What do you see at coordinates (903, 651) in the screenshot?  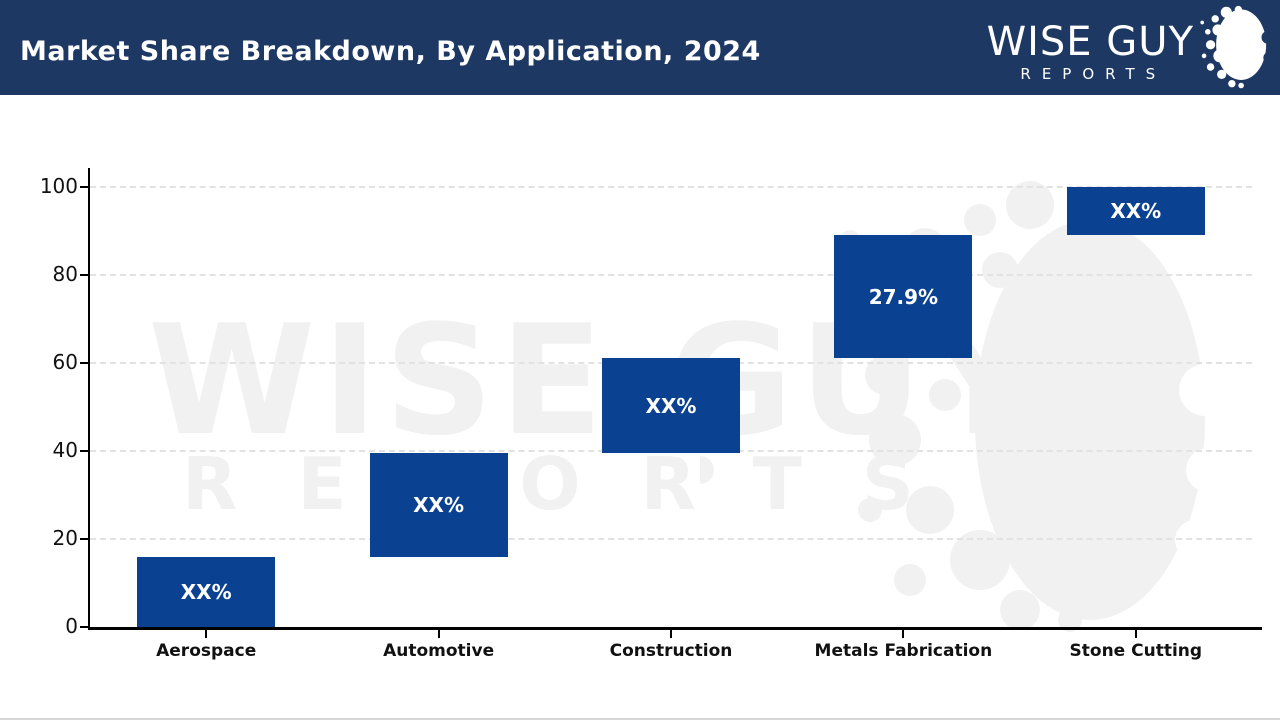 I see `x-category-label: Metals Fabrication` at bounding box center [903, 651].